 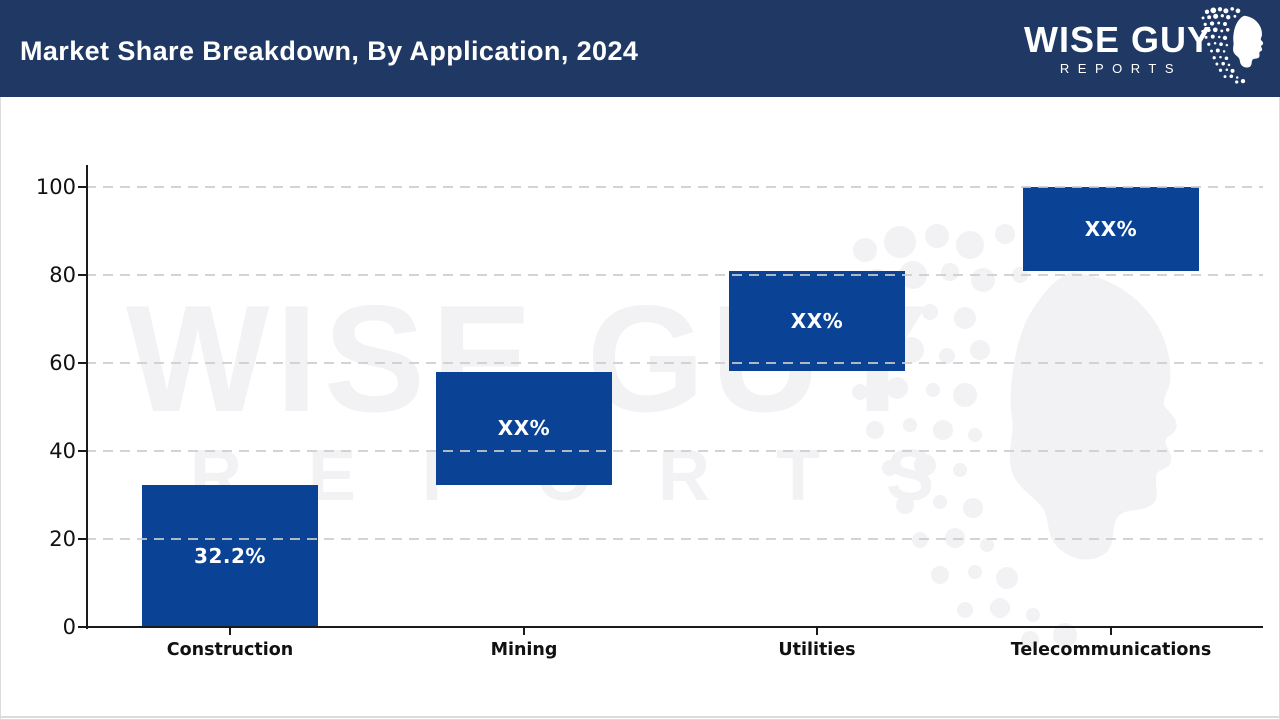 I want to click on y-tick-label: 0, so click(x=69, y=627).